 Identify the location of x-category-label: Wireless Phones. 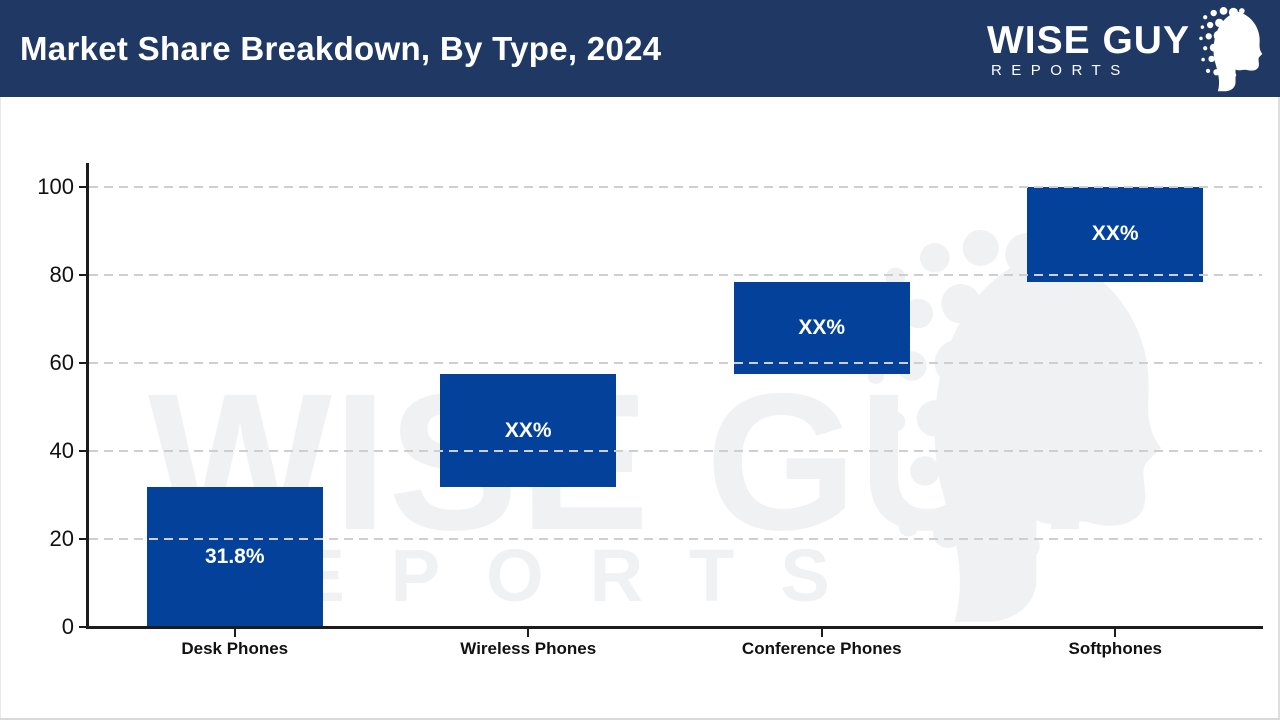
(528, 648).